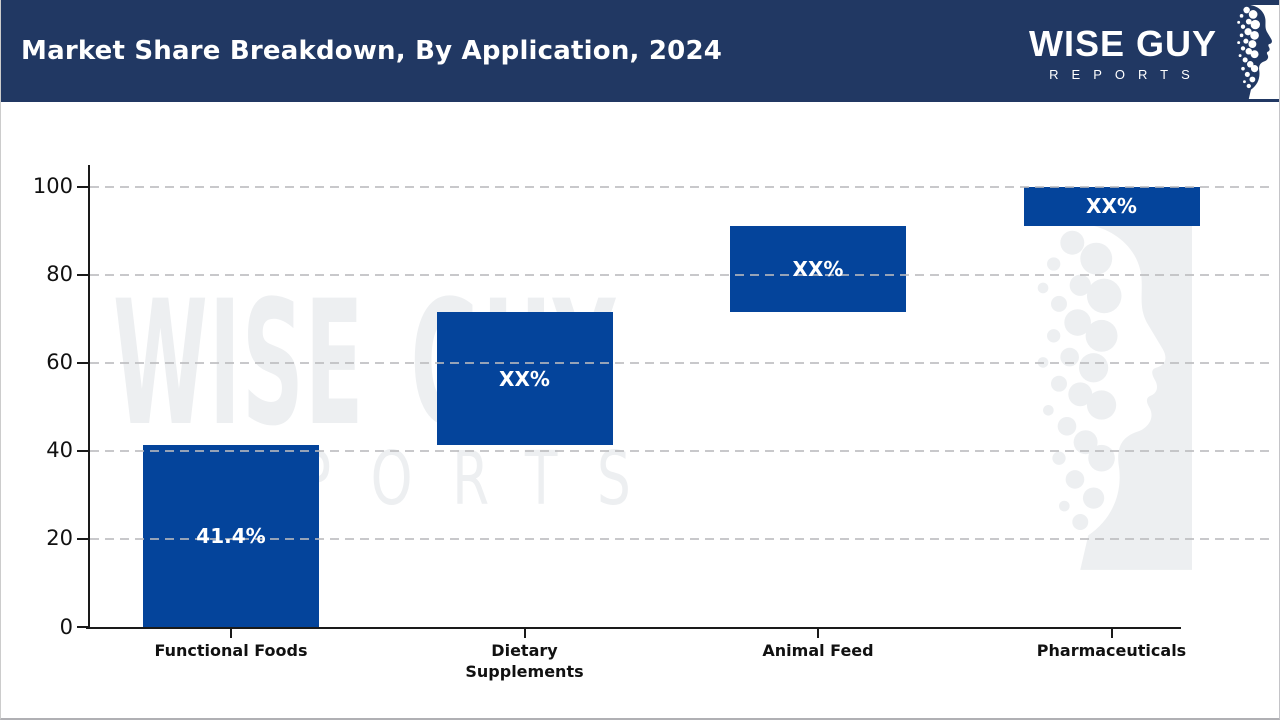 The width and height of the screenshot is (1280, 720). I want to click on x-axis-label: Dietary Supplements, so click(524, 661).